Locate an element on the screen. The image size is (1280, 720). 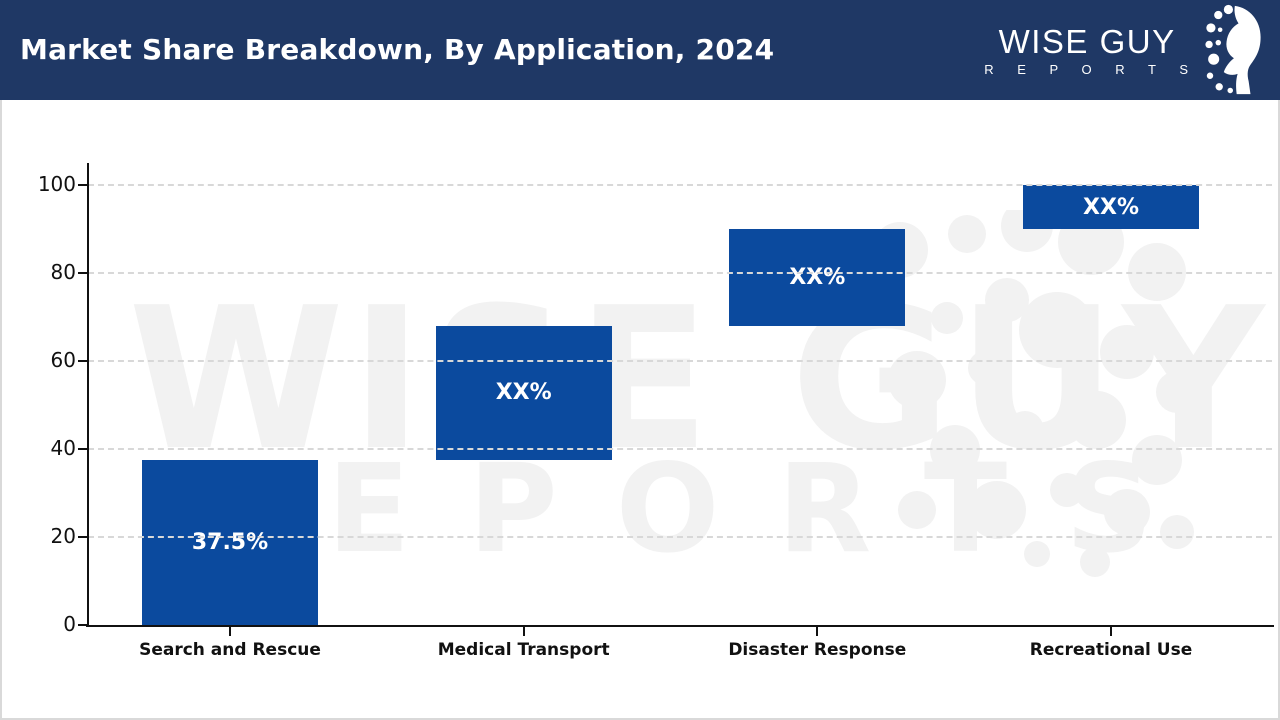
y-tick-label: 100 is located at coordinates (56, 184).